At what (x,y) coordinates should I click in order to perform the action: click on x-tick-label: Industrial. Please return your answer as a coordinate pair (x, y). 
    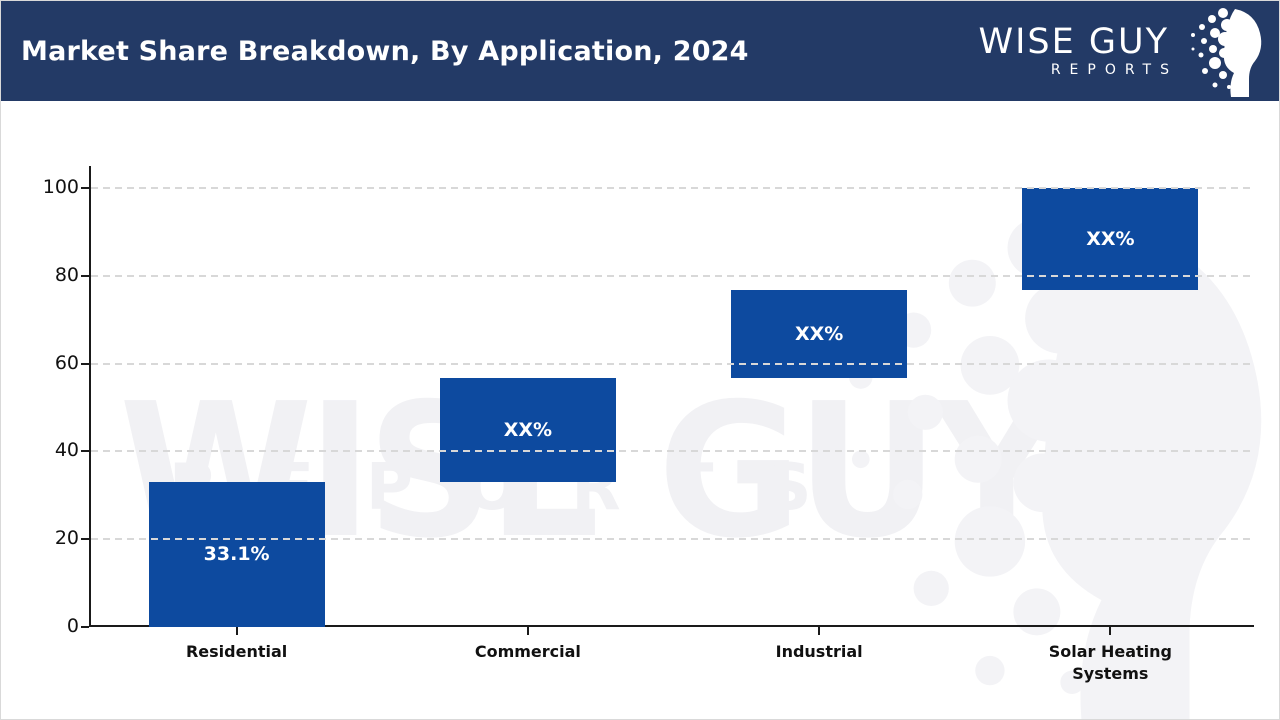
    Looking at the image, I should click on (819, 651).